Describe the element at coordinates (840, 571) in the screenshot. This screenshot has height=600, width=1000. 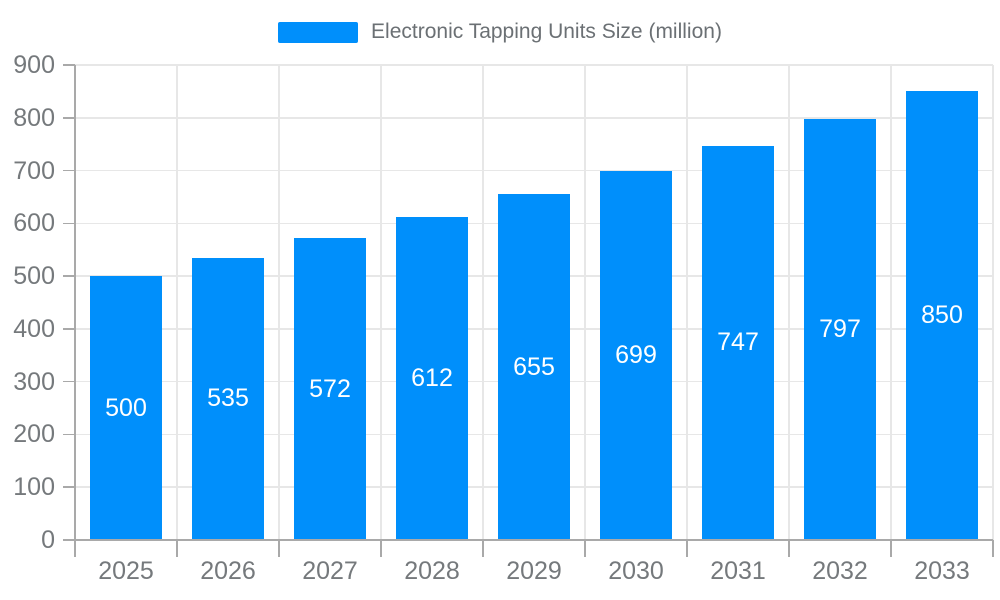
I see `x-axis-label: 2032` at that location.